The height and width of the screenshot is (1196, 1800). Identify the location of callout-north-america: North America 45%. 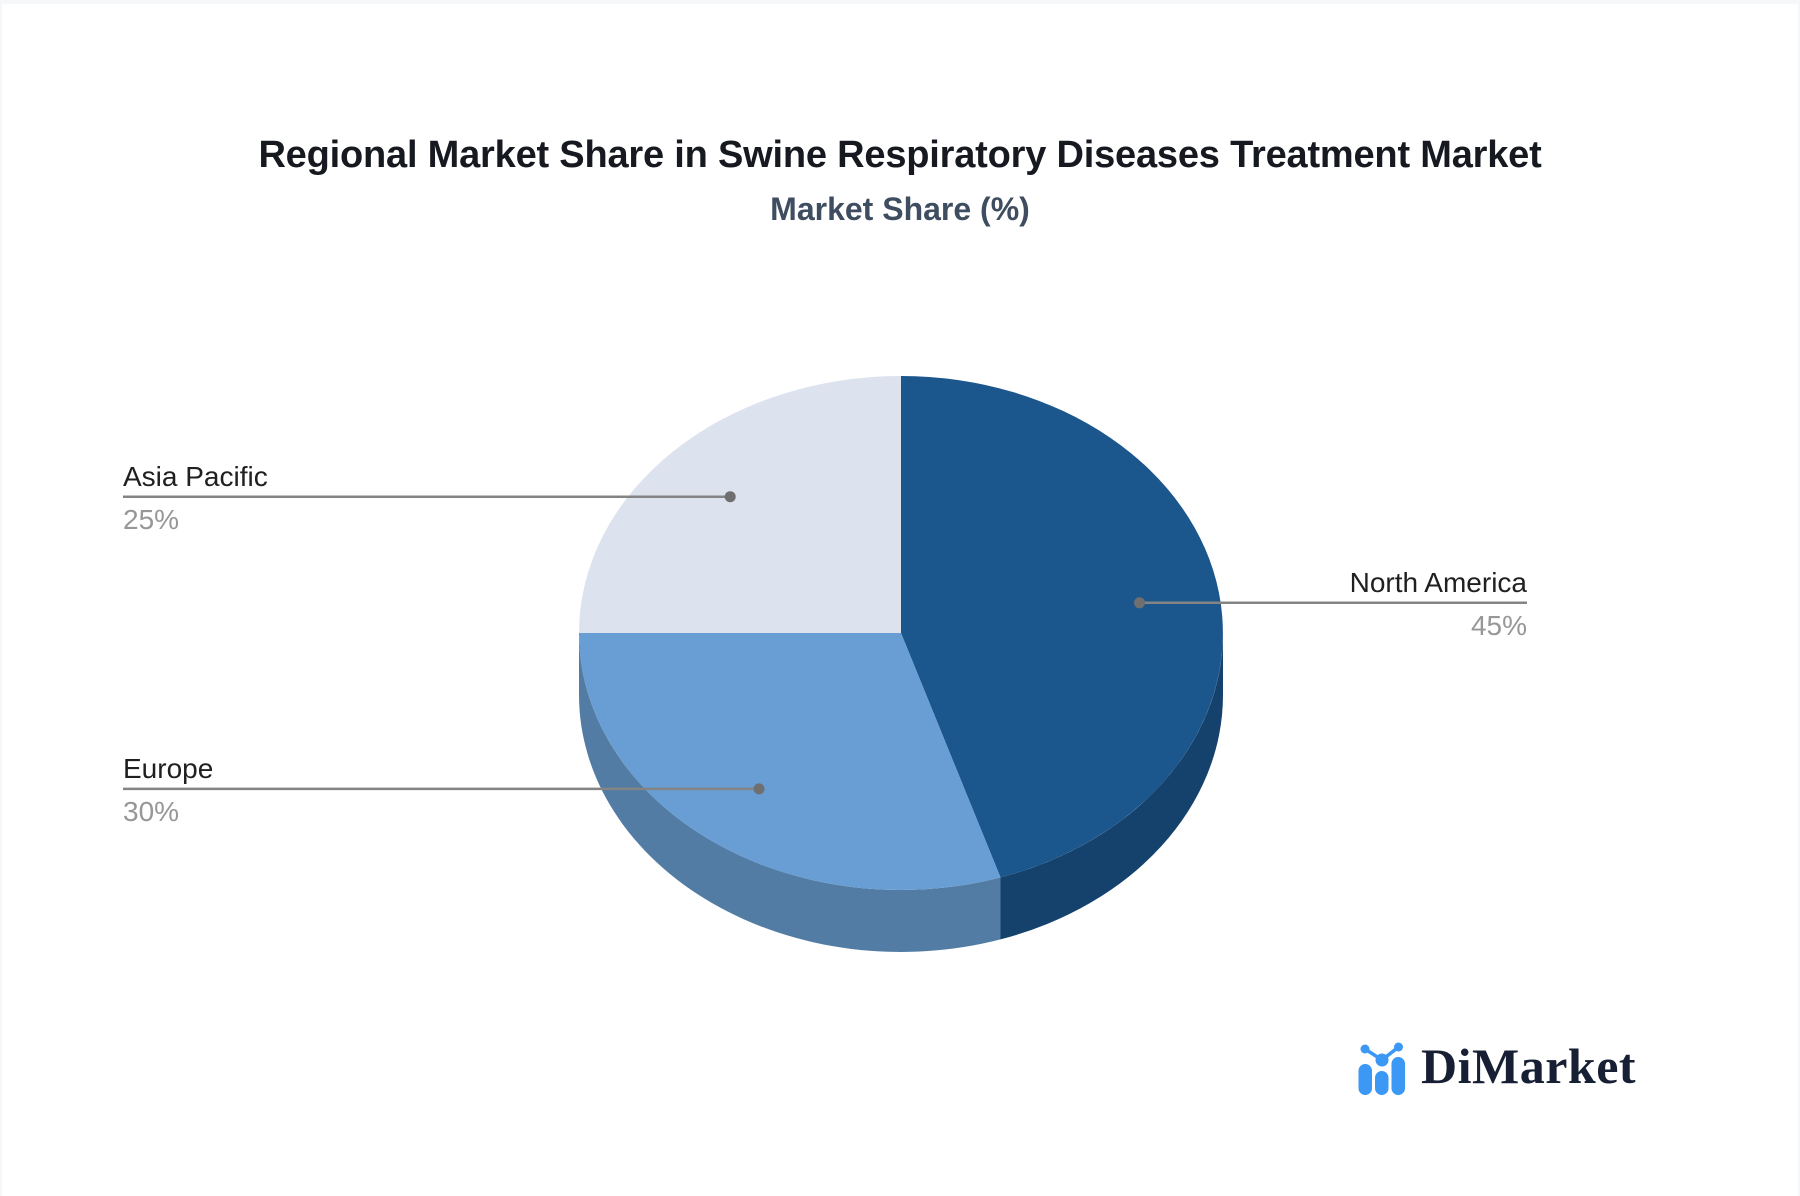
(1438, 604).